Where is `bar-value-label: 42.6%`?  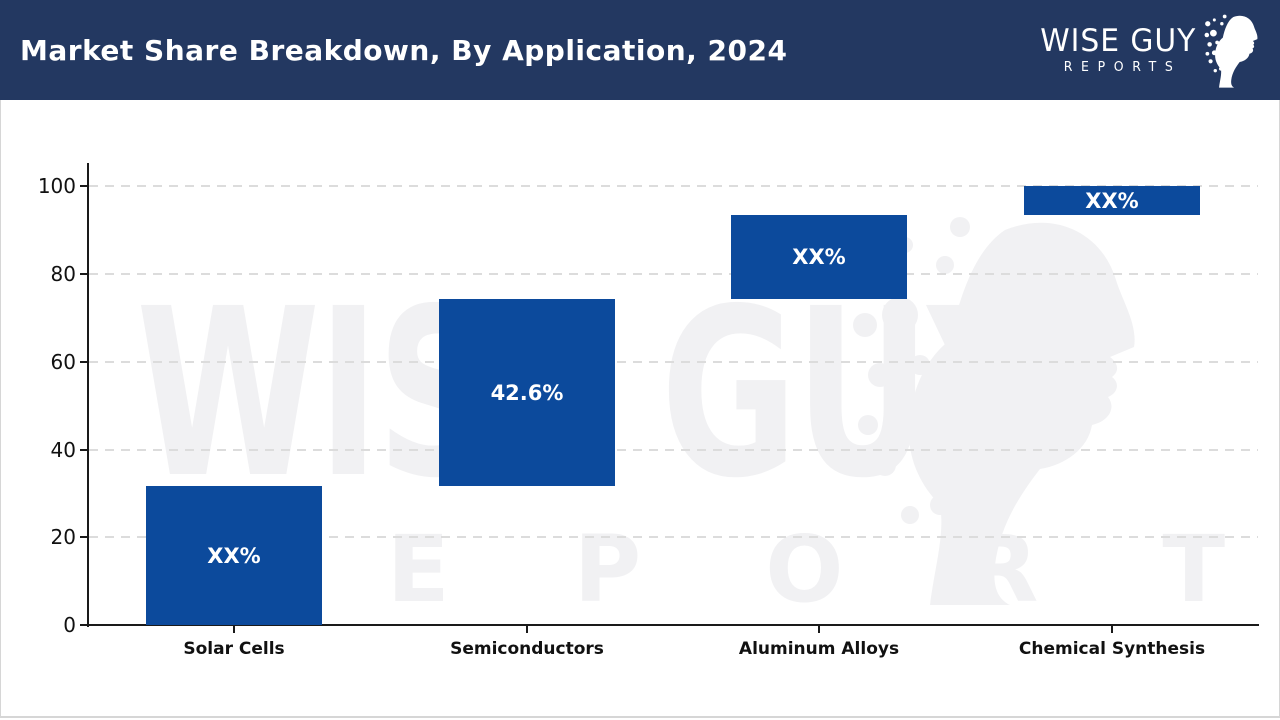 bar-value-label: 42.6% is located at coordinates (527, 392).